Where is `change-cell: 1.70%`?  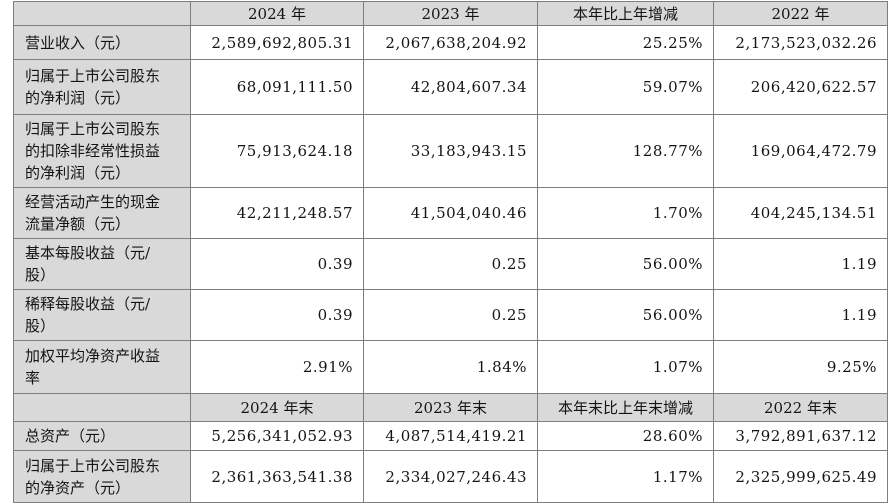 change-cell: 1.70% is located at coordinates (625, 213).